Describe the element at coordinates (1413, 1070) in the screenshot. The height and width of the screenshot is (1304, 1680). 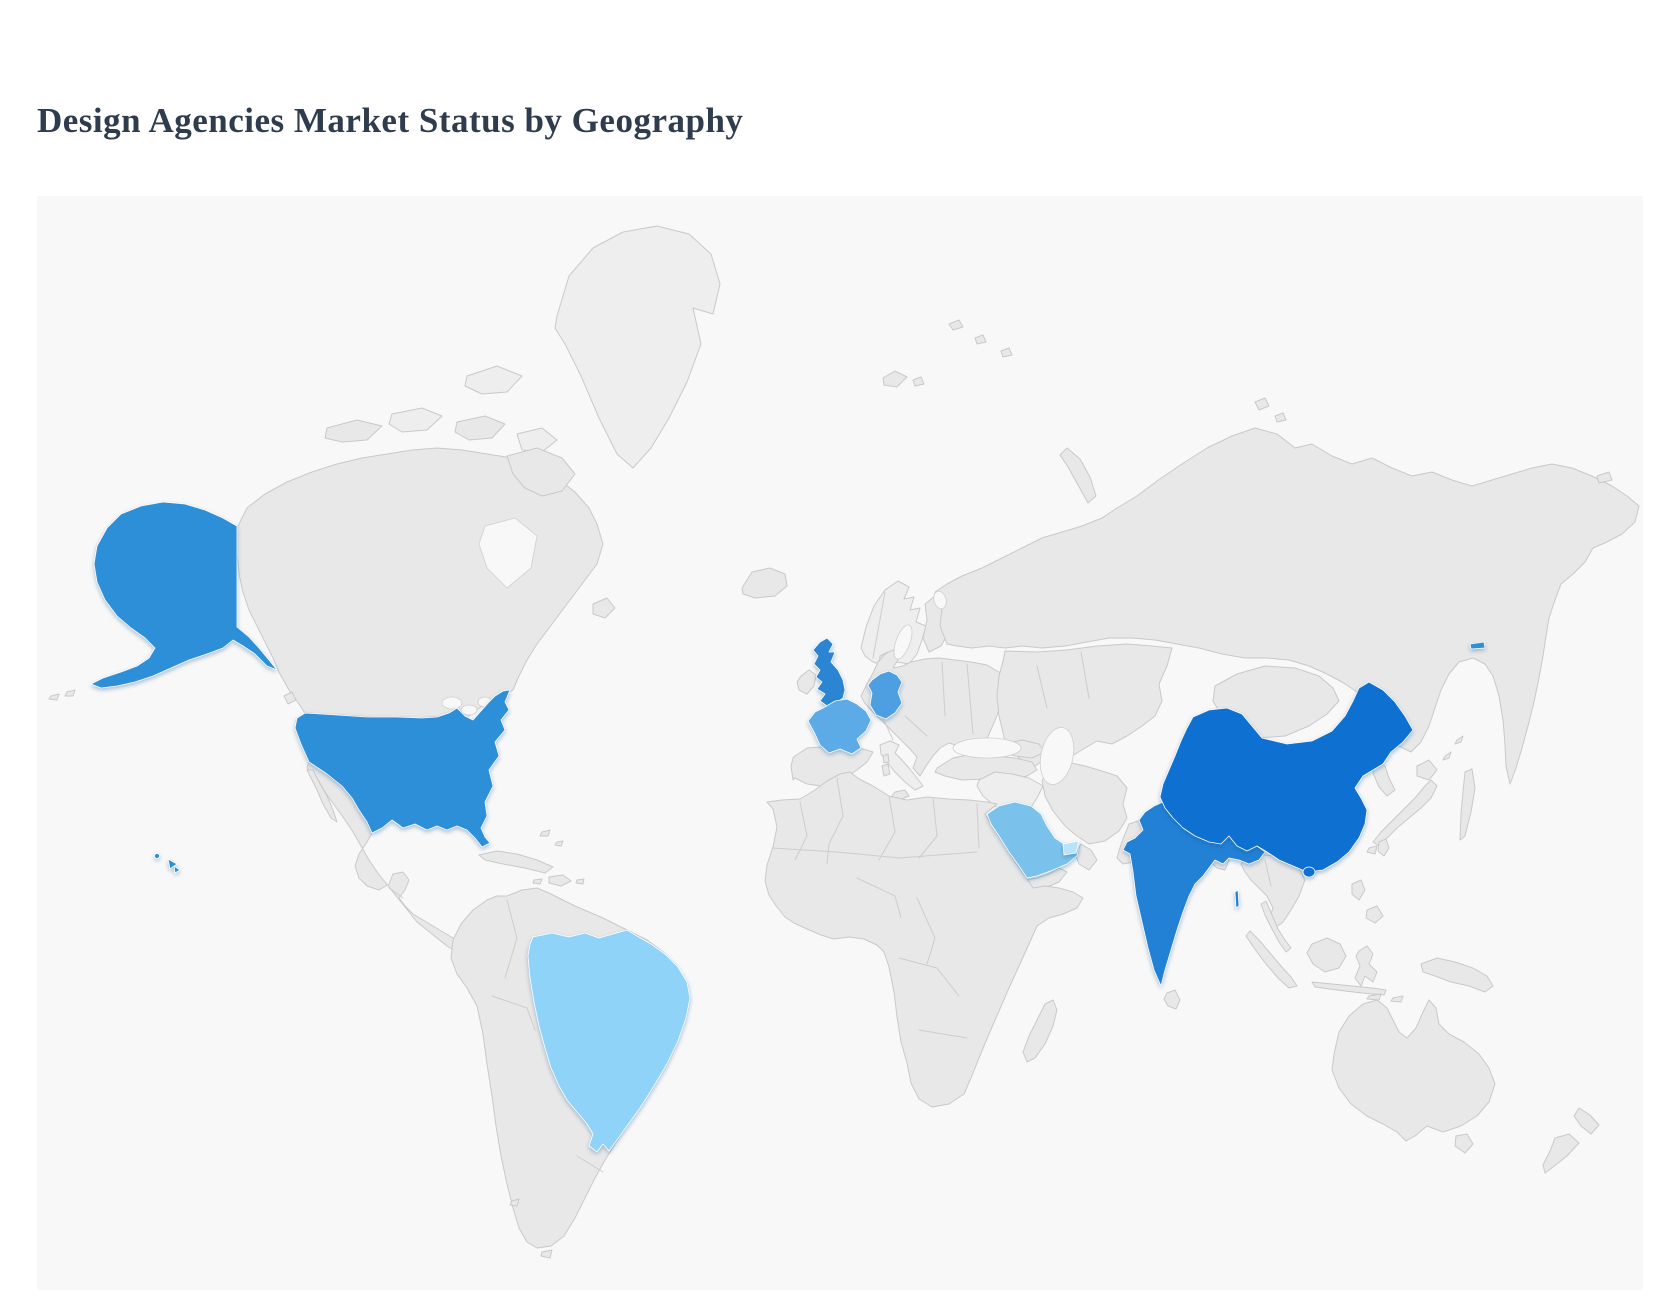
I see `region-australia` at that location.